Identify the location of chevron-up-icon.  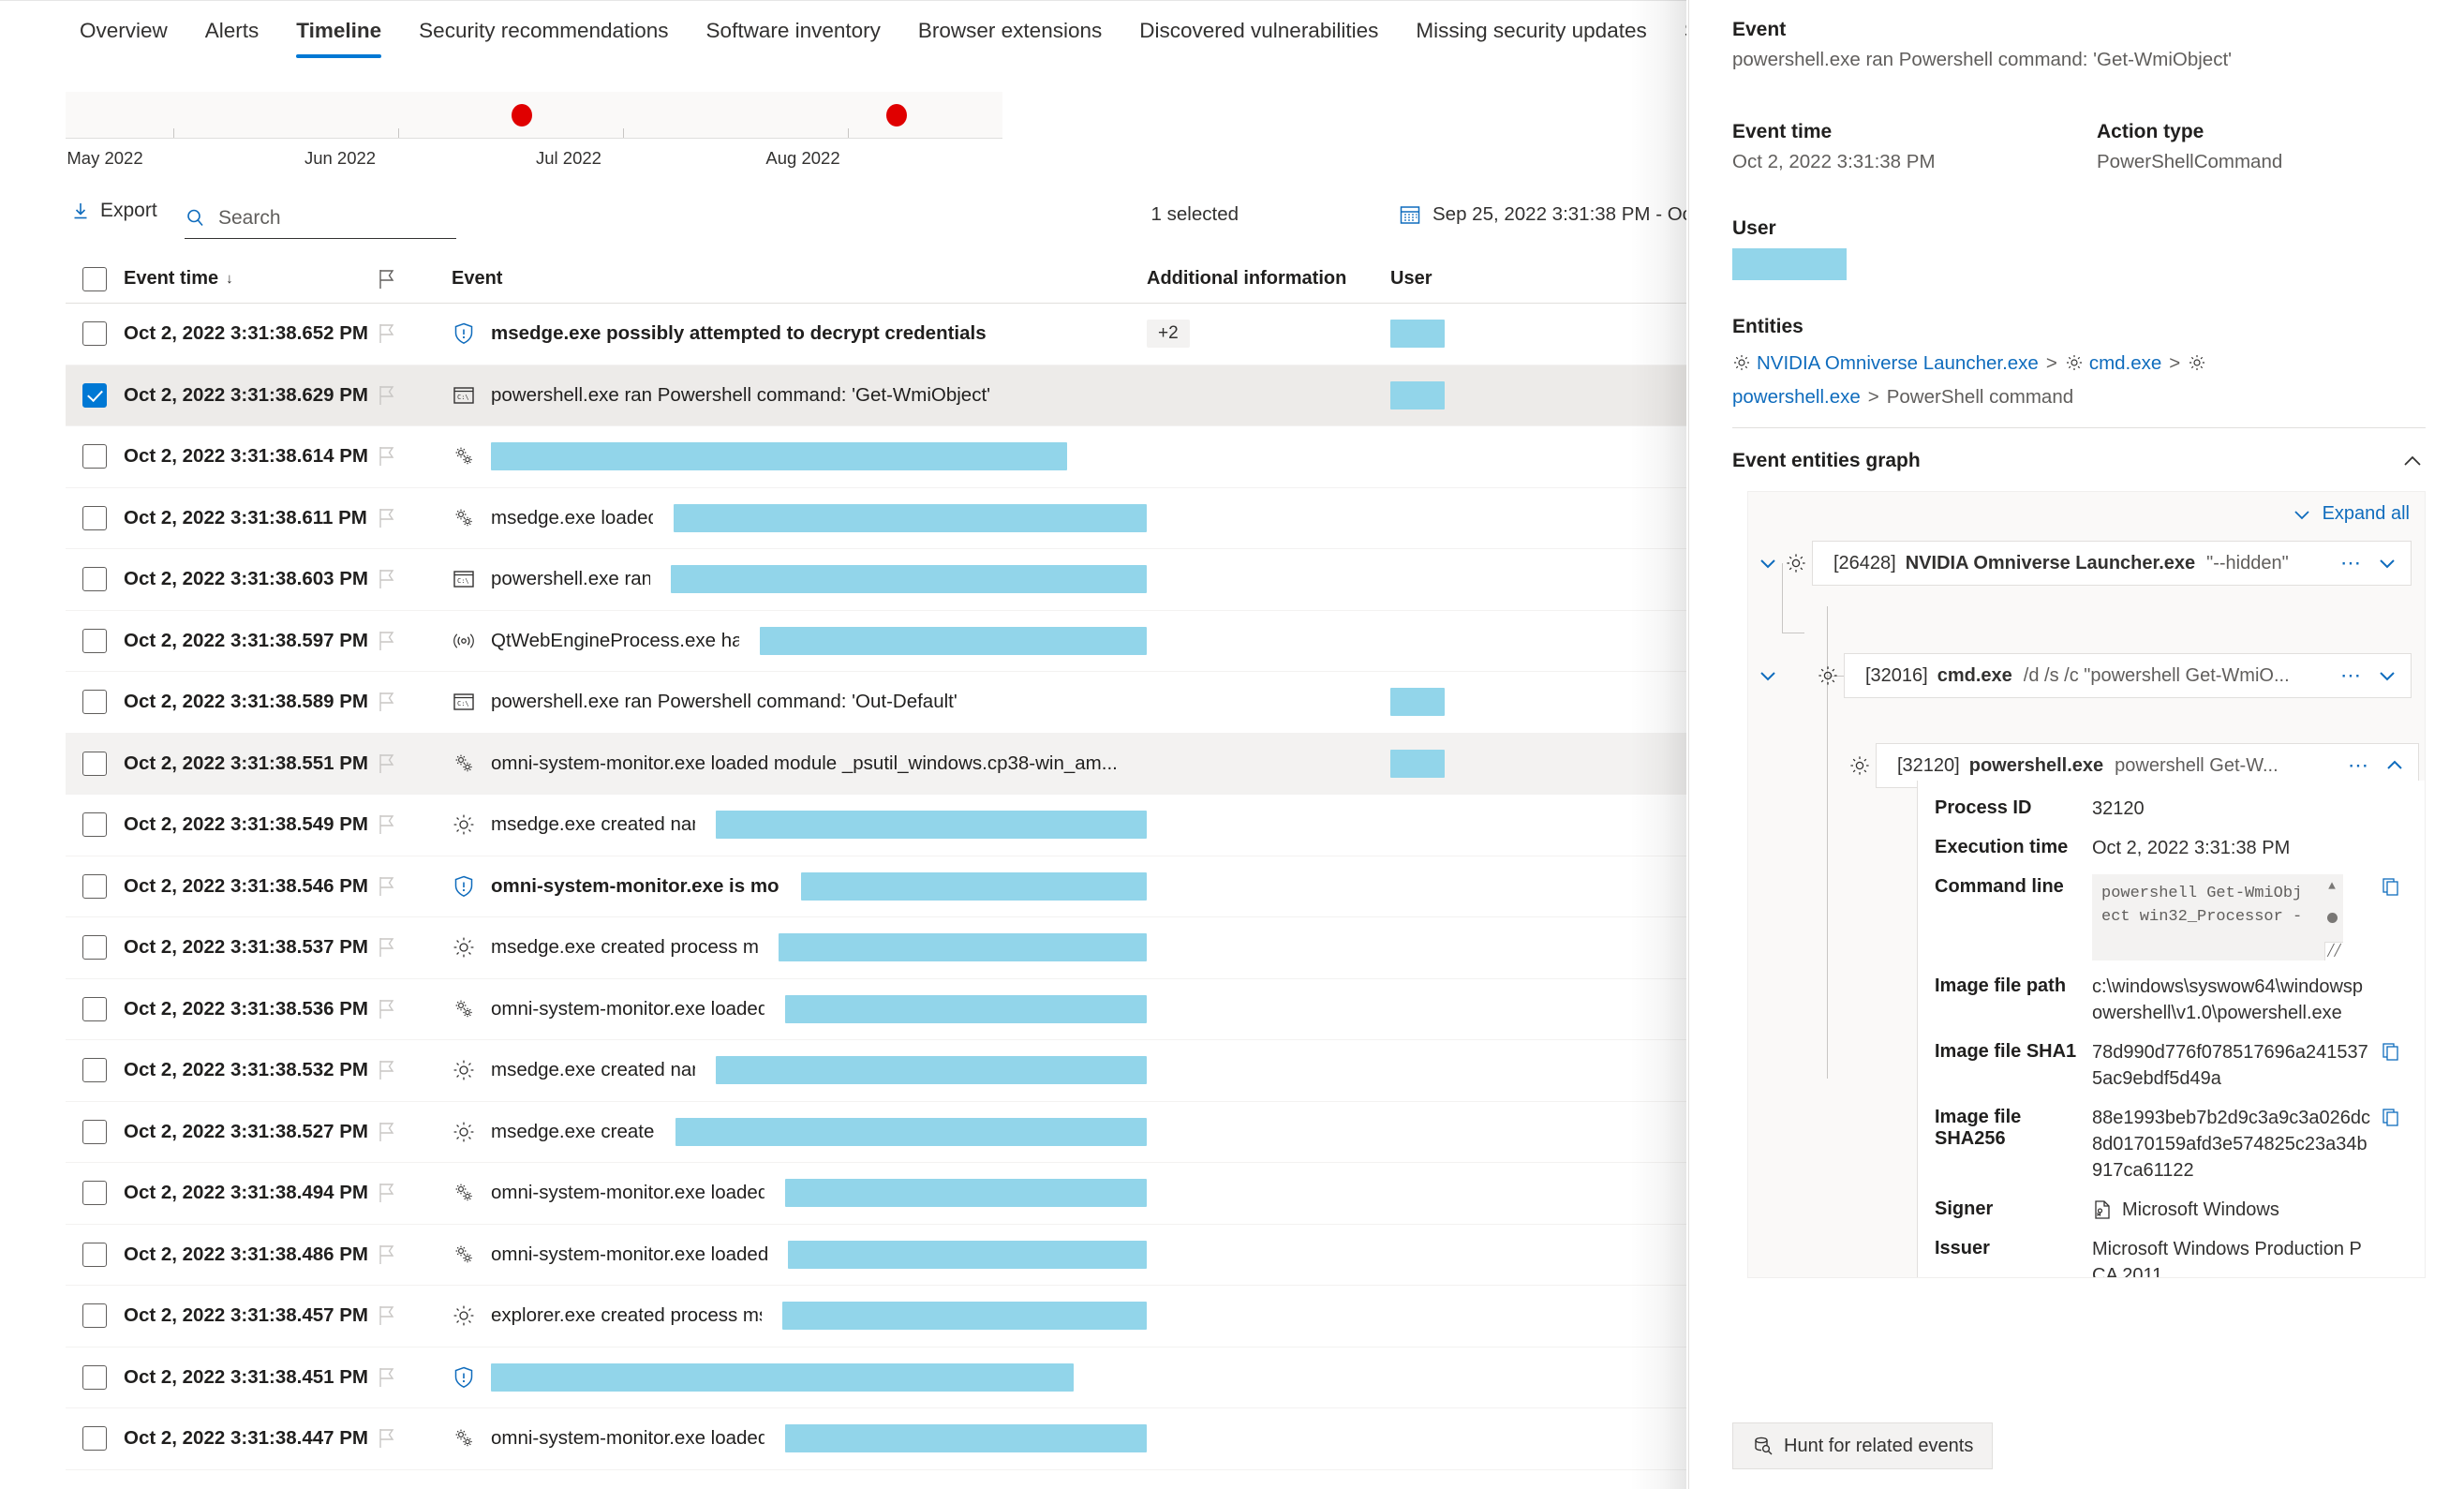
(2413, 461).